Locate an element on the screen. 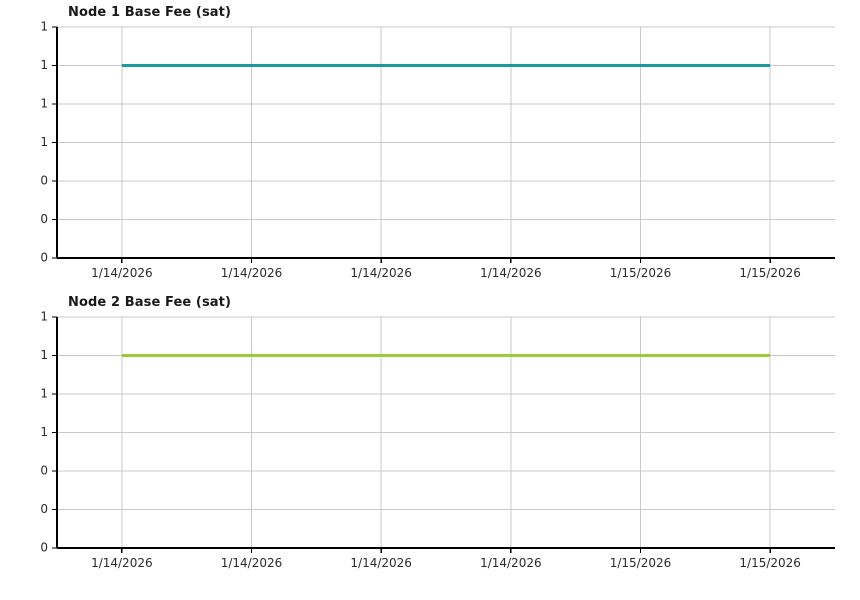  chart-title-node-1: Node 1 Base Fee (sat) is located at coordinates (150, 12).